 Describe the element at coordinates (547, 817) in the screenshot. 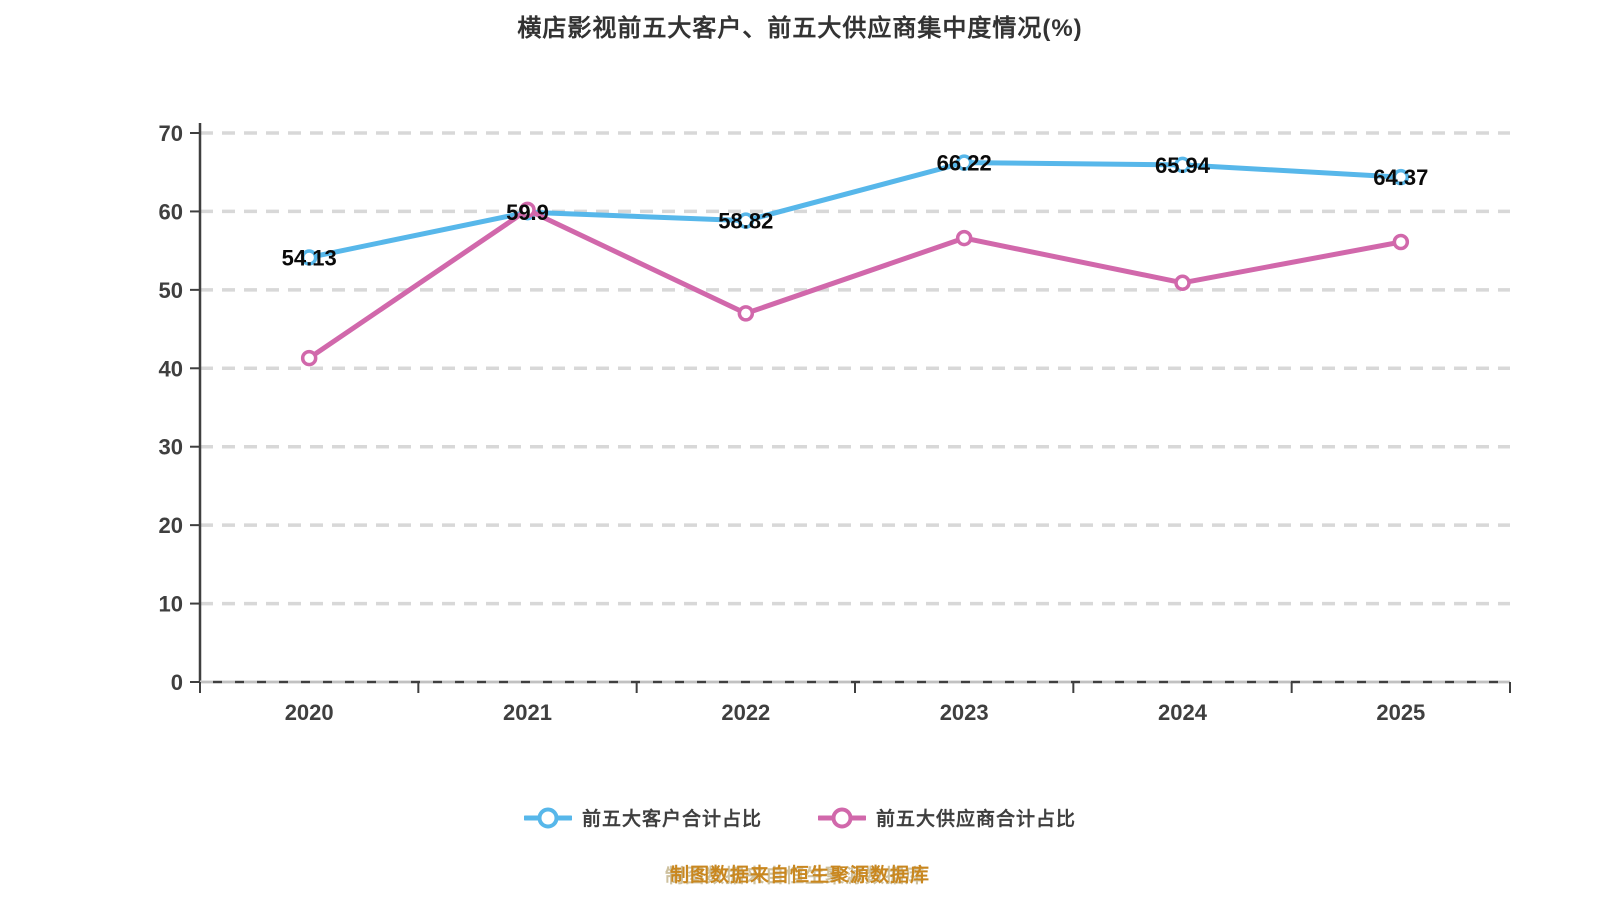

I see `legend-customers-marker-icon` at that location.